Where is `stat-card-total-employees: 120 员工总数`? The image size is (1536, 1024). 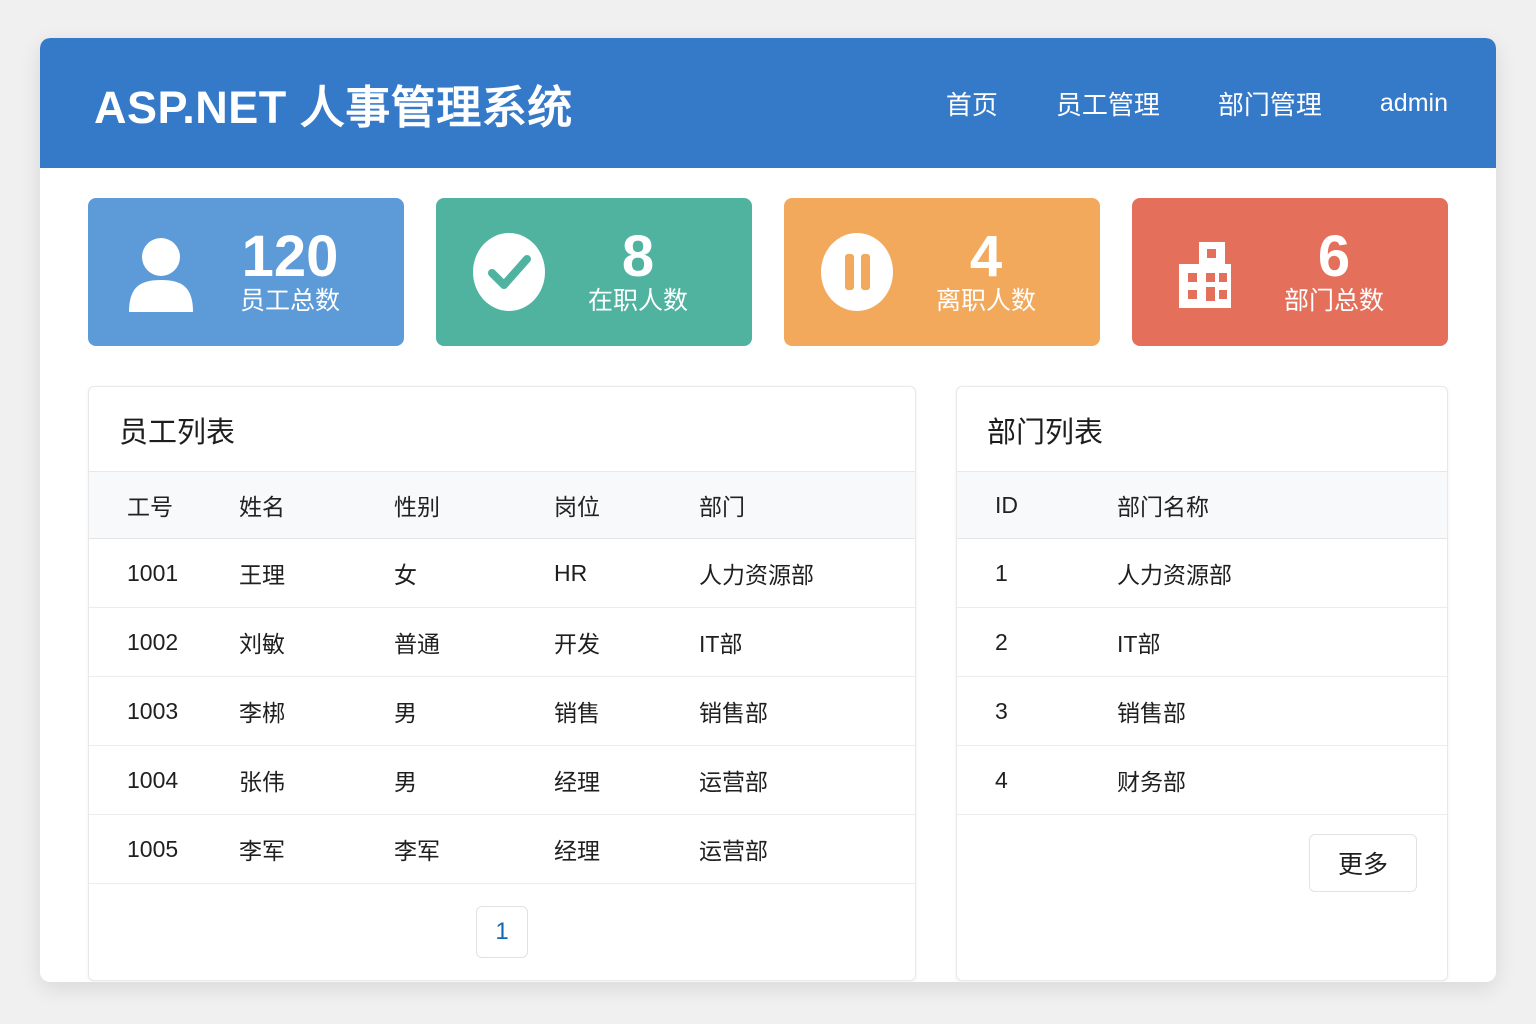
stat-card-total-employees: 120 员工总数 is located at coordinates (246, 272).